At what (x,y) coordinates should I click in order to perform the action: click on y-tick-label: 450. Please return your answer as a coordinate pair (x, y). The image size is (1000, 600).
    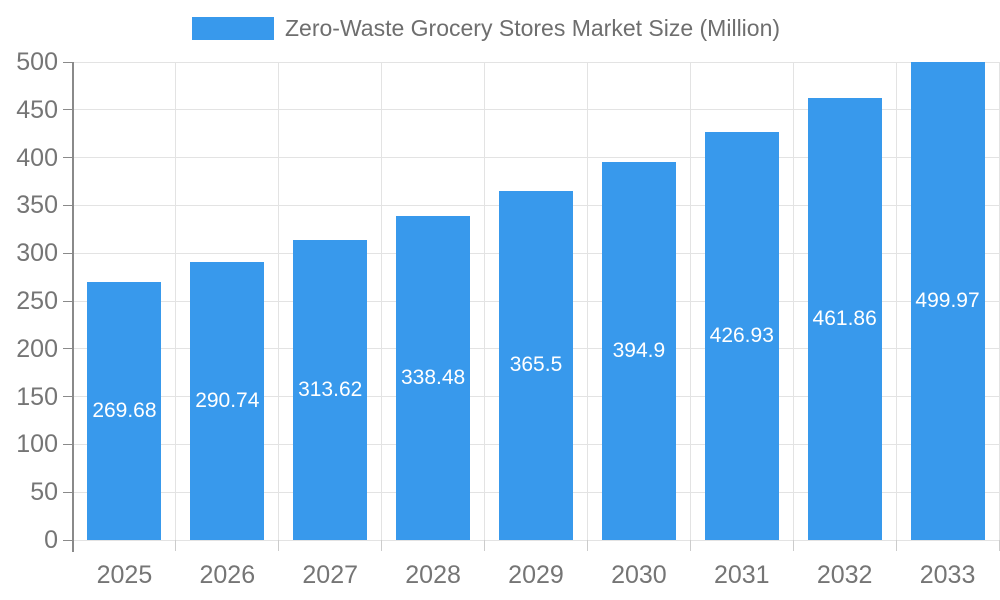
    Looking at the image, I should click on (37, 109).